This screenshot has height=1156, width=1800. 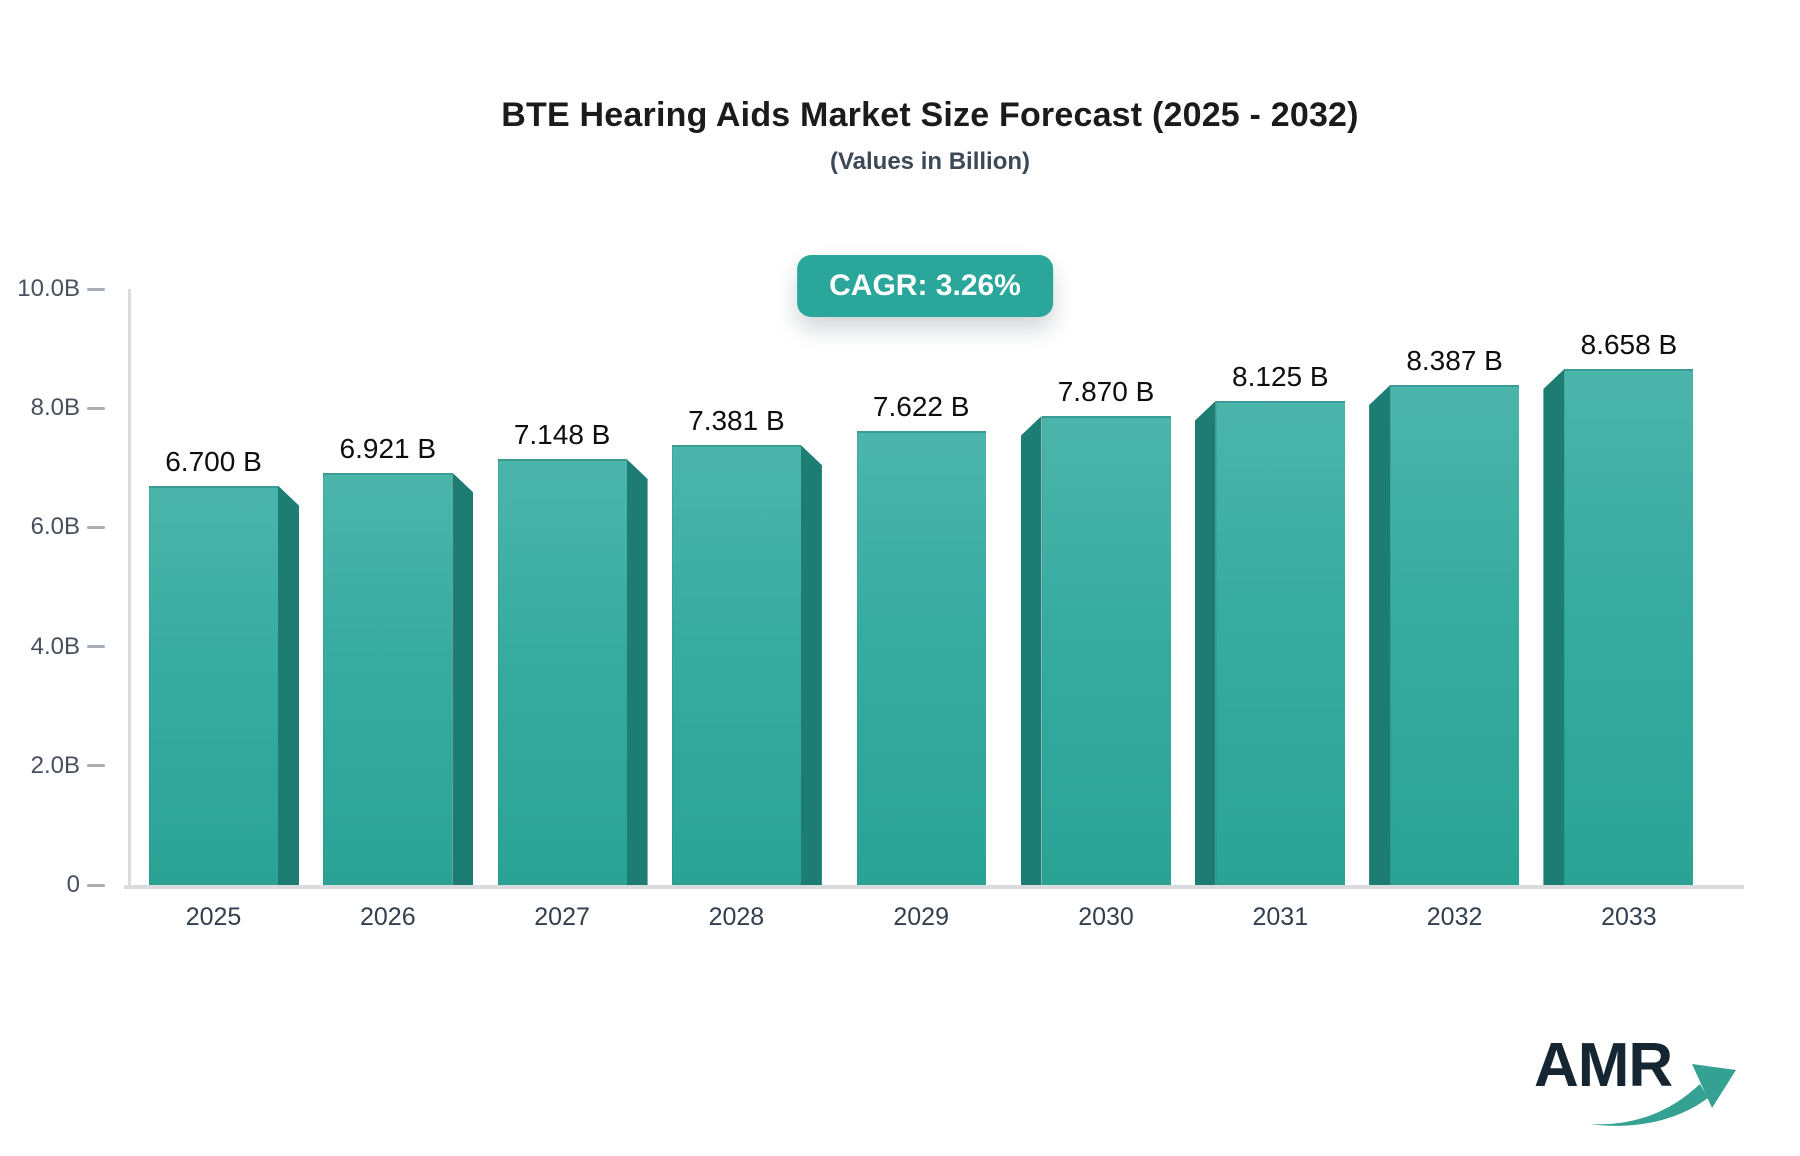 I want to click on brand-logo: AMR, so click(x=1633, y=1077).